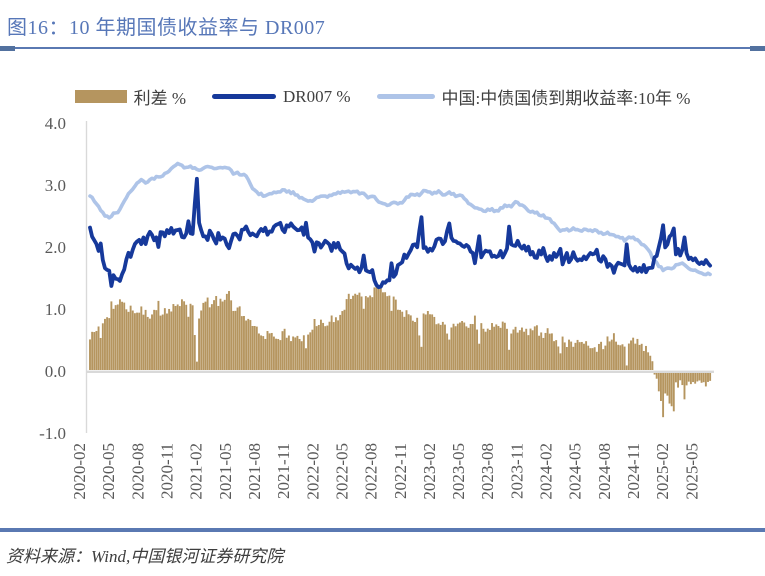 The height and width of the screenshot is (576, 765). Describe the element at coordinates (166, 28) in the screenshot. I see `figure-title: 图16：10 年期国债收益率与 DR007` at that location.